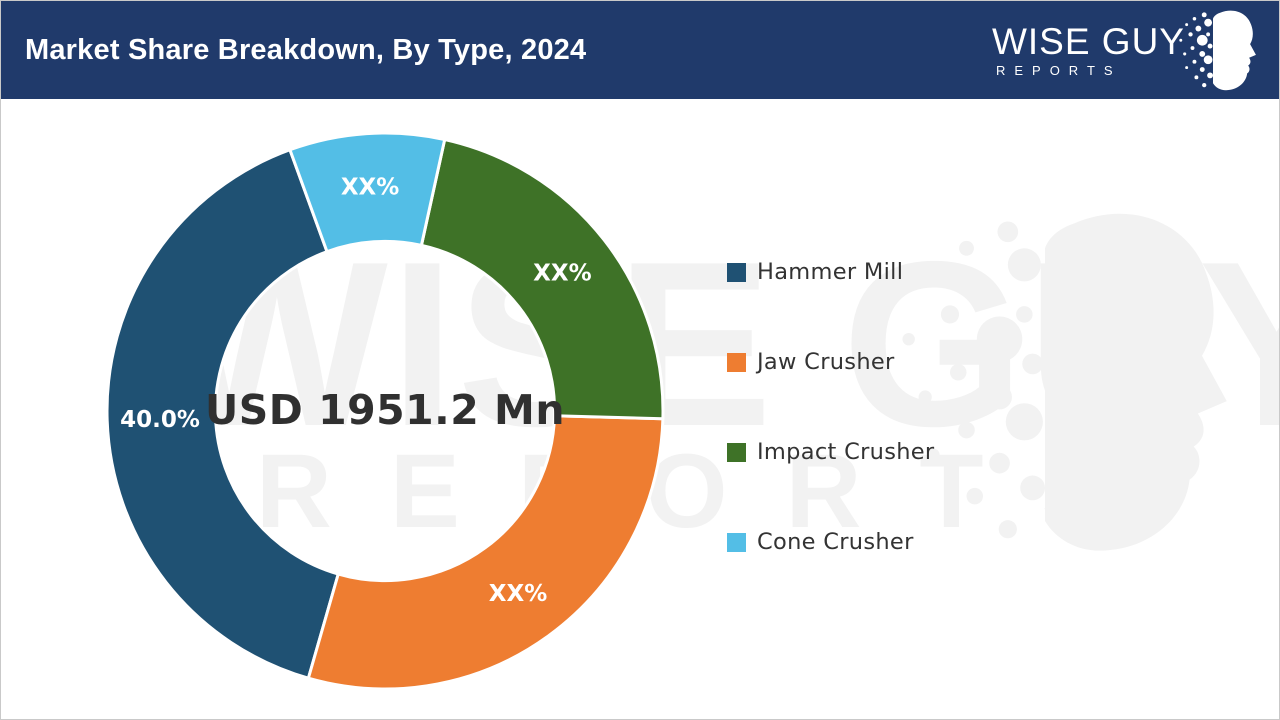 The height and width of the screenshot is (720, 1280). What do you see at coordinates (1213, 50) in the screenshot?
I see `logo-face-icon` at bounding box center [1213, 50].